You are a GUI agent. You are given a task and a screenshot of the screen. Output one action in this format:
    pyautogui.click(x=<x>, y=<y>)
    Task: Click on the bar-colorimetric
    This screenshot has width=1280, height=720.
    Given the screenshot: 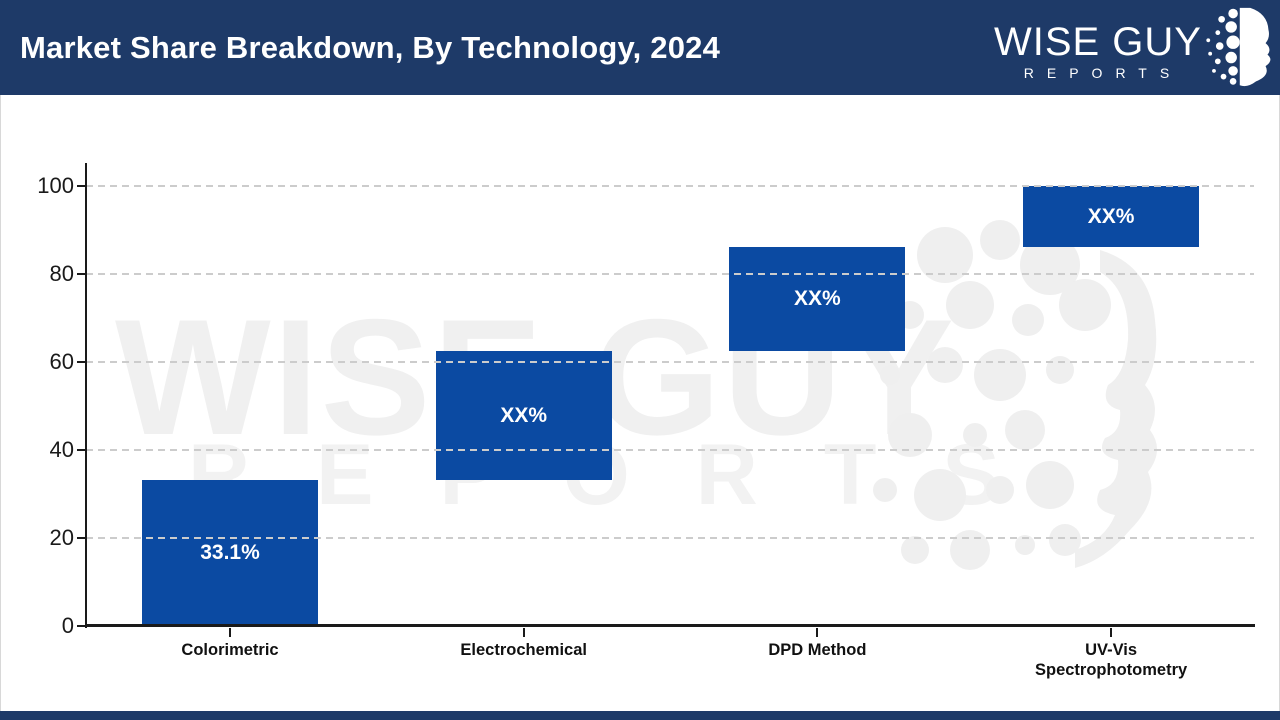 What is the action you would take?
    pyautogui.click(x=230, y=553)
    